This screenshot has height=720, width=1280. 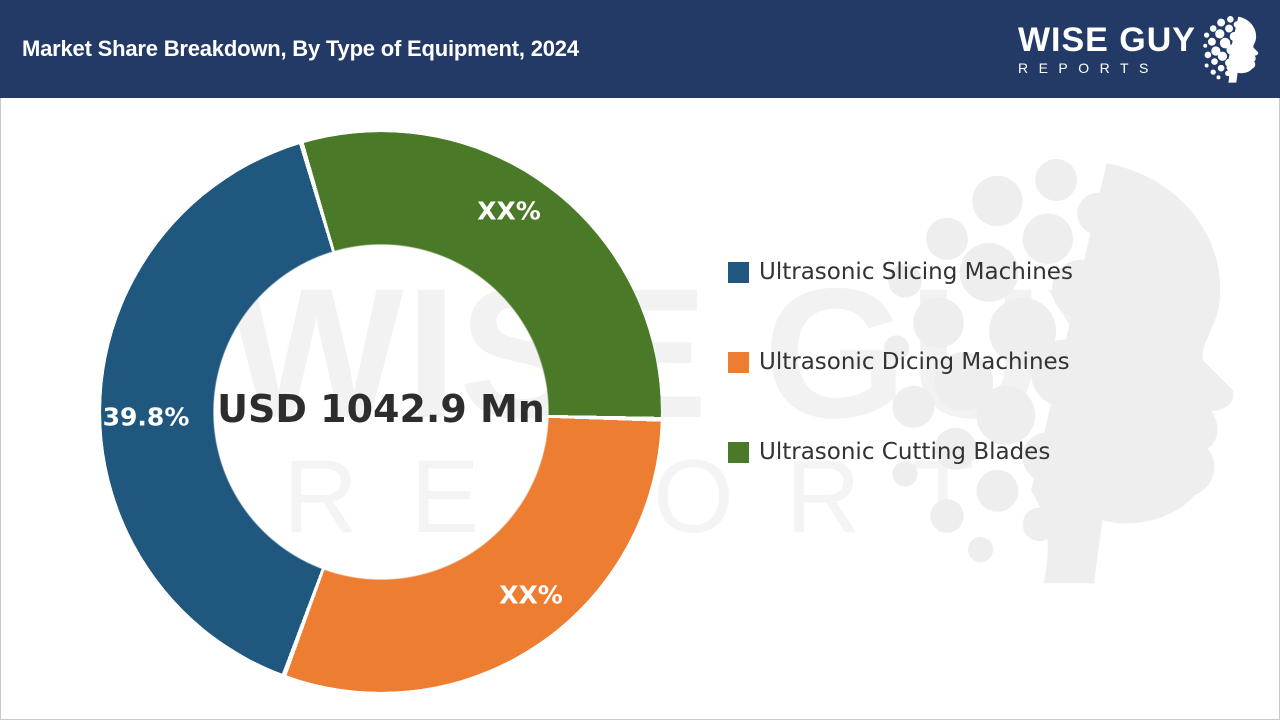 What do you see at coordinates (738, 362) in the screenshot?
I see `legend-swatch-orange` at bounding box center [738, 362].